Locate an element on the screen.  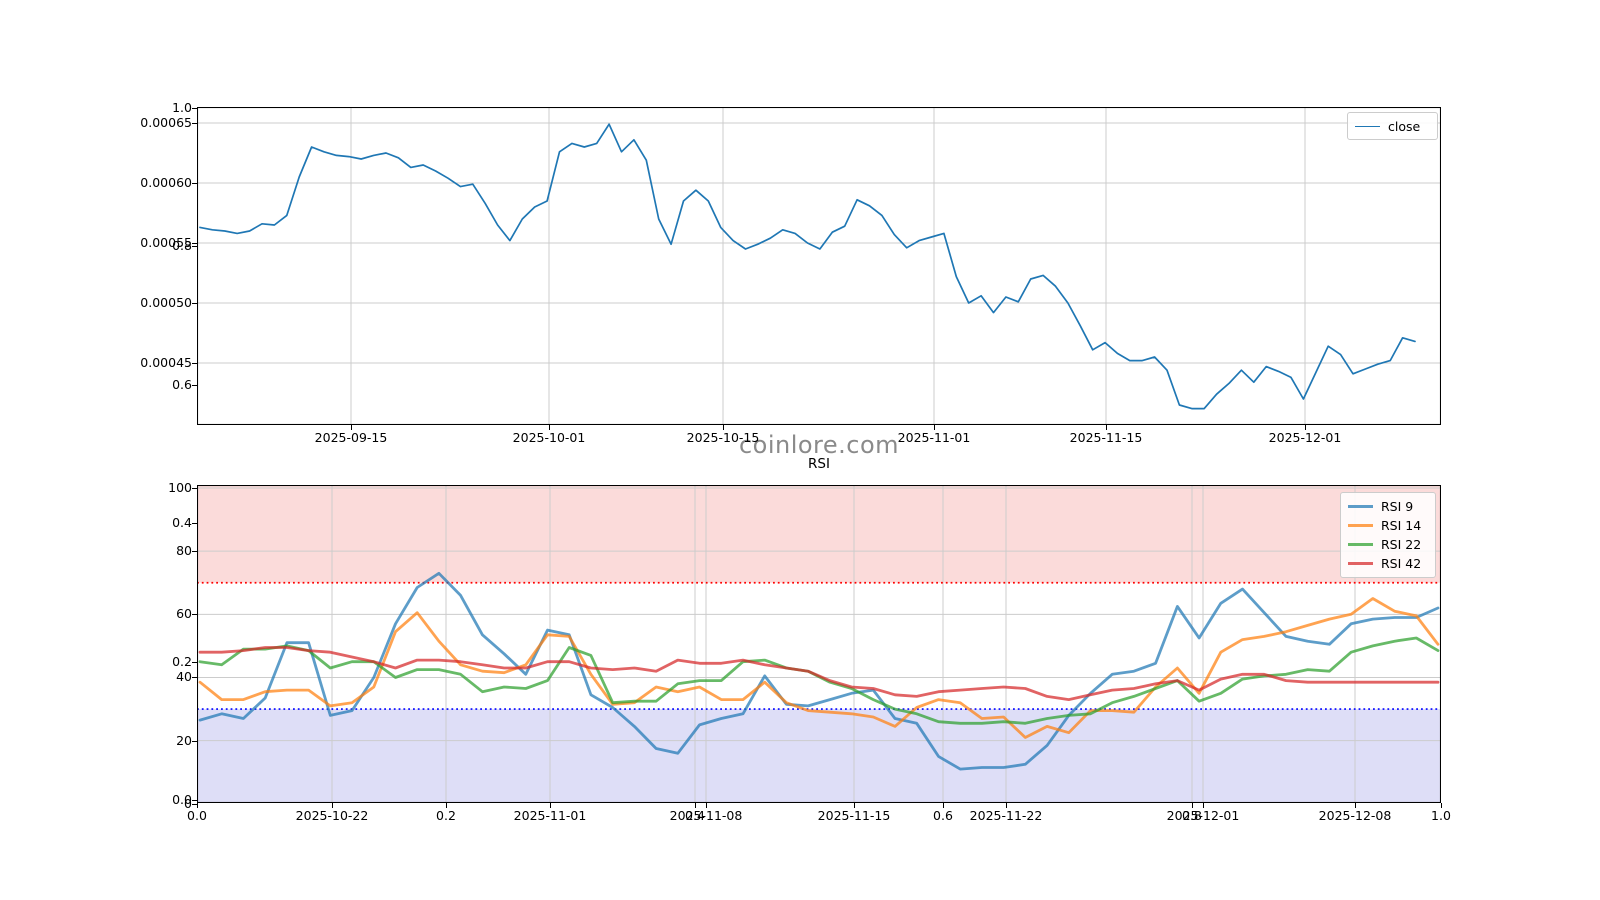
legend-row-rsi42: RSI 42 is located at coordinates (1387, 563).